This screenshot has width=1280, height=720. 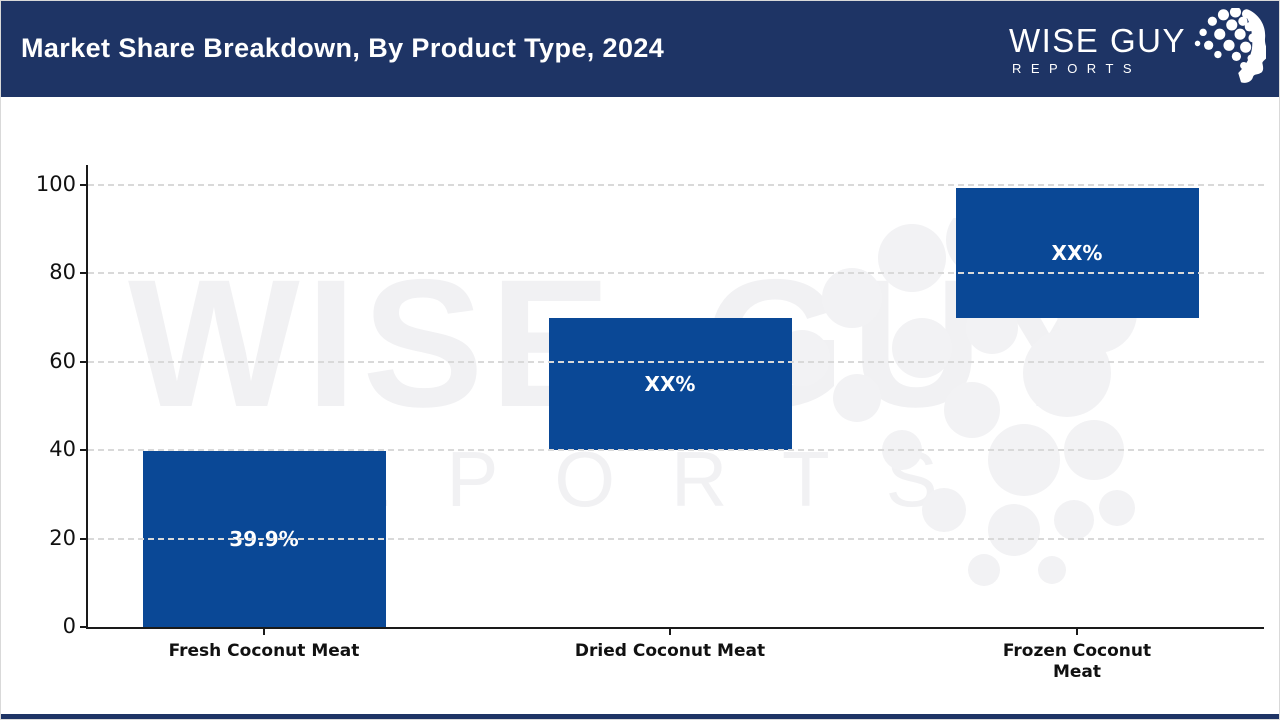 I want to click on gridline-y20, so click(x=676, y=538).